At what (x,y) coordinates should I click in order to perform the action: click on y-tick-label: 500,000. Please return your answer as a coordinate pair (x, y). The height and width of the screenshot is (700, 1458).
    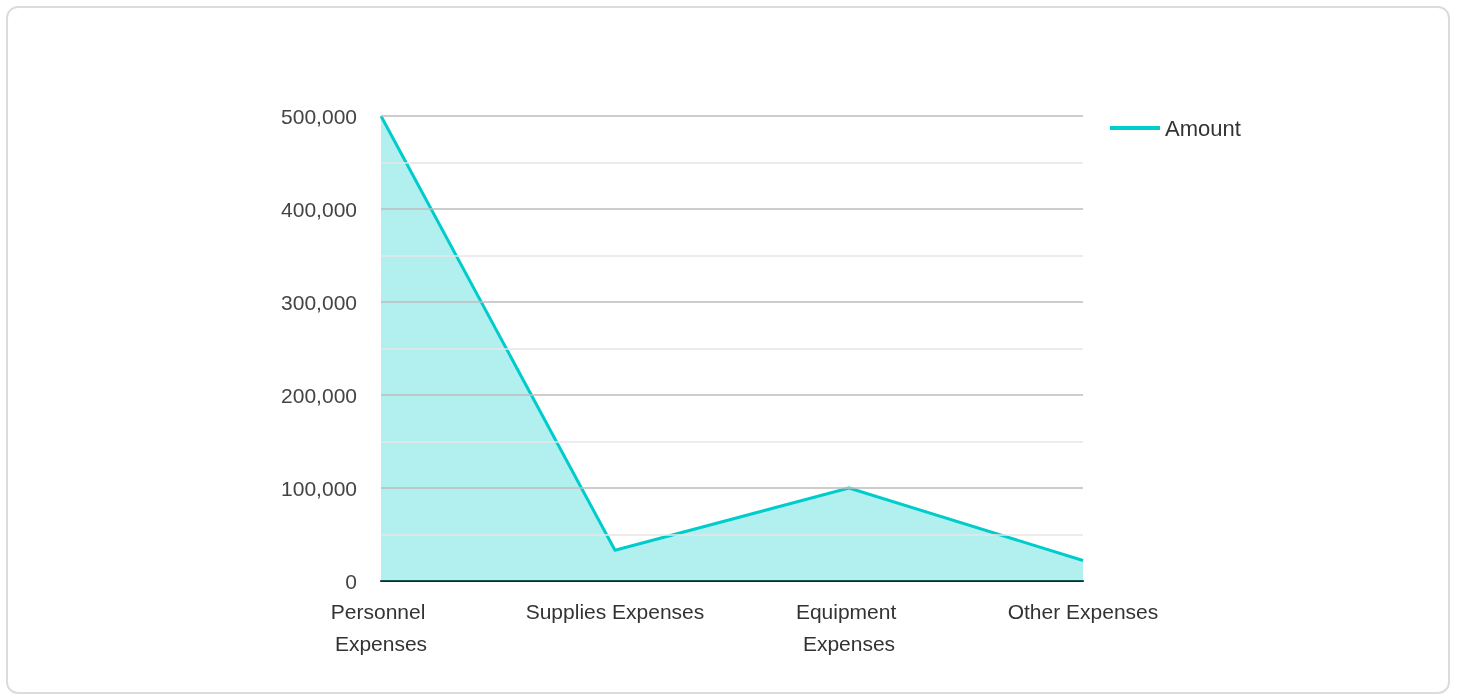
    Looking at the image, I should click on (319, 116).